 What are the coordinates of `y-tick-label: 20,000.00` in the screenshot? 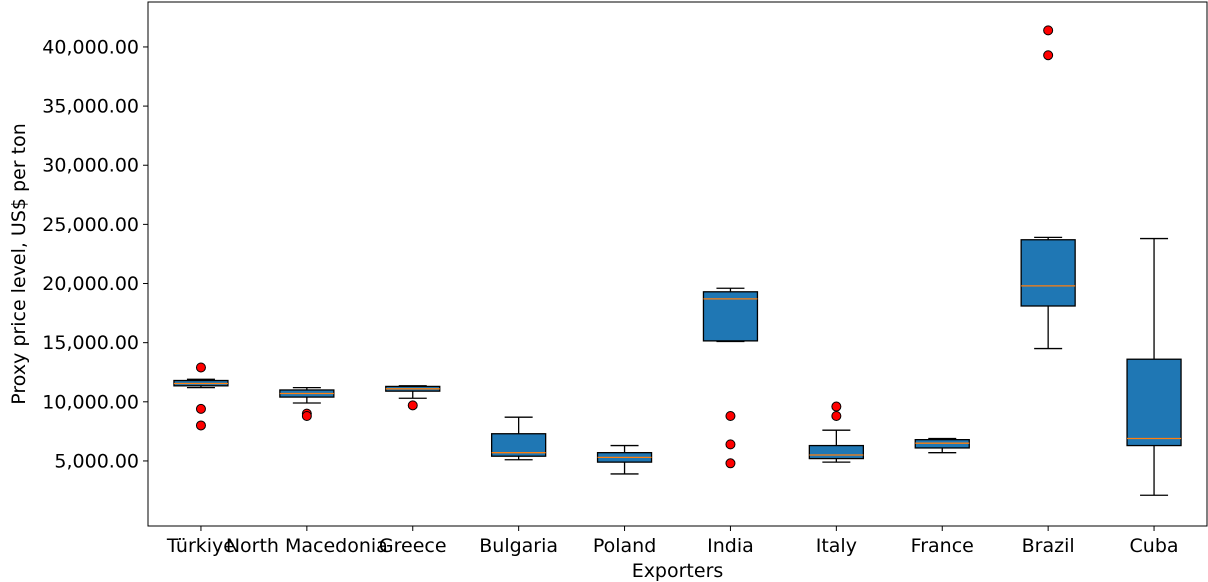 It's located at (90, 284).